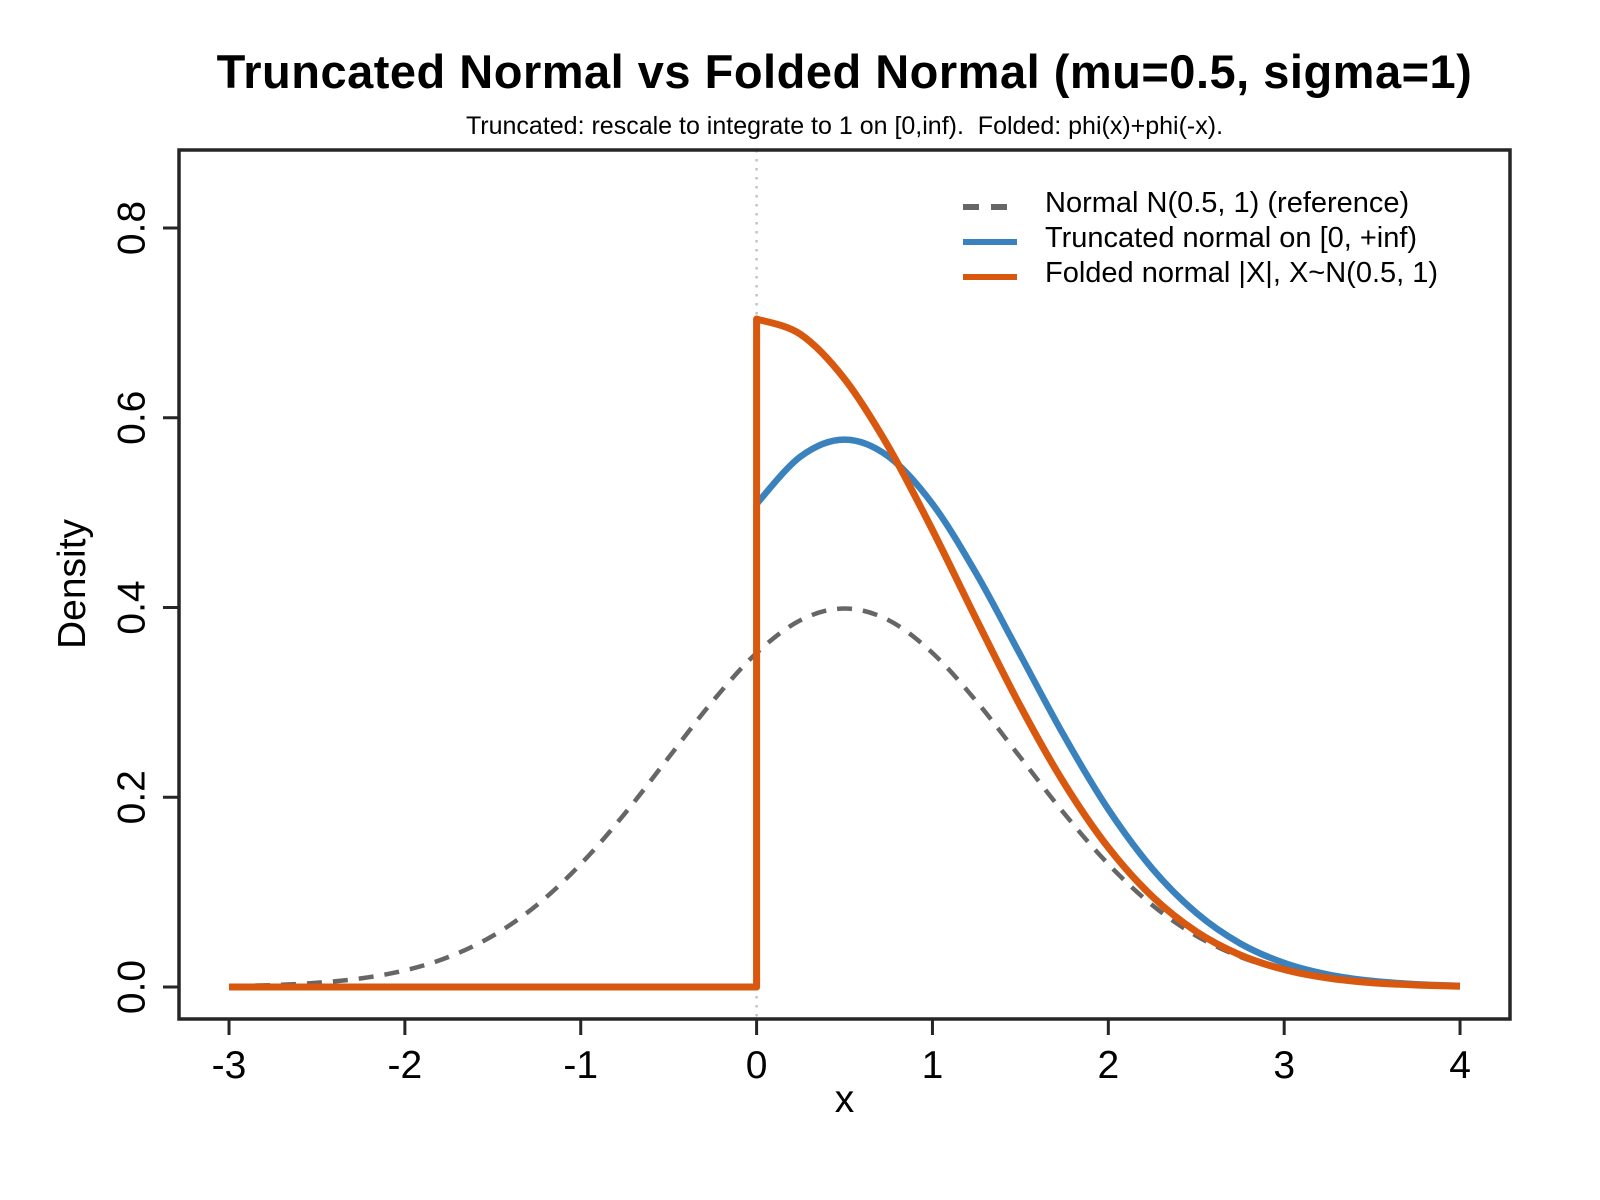 The width and height of the screenshot is (1600, 1200). What do you see at coordinates (1227, 203) in the screenshot?
I see `legend-label: Normal N(0.5, 1) (reference)` at bounding box center [1227, 203].